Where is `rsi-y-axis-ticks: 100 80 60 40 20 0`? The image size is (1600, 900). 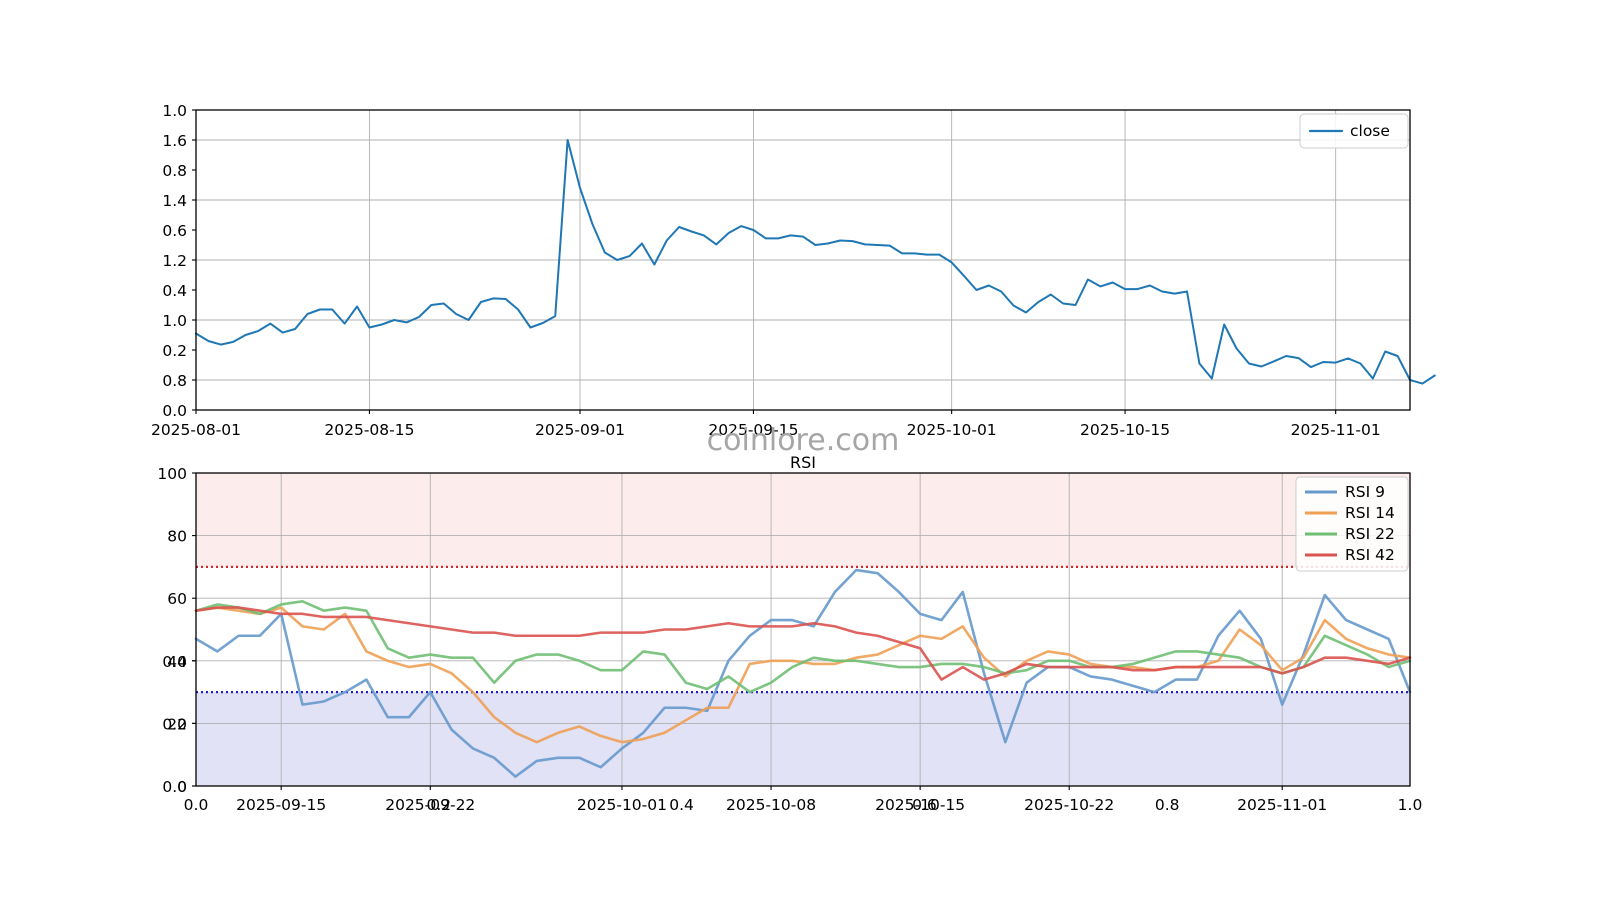 rsi-y-axis-ticks: 100 80 60 40 20 0 is located at coordinates (176, 630).